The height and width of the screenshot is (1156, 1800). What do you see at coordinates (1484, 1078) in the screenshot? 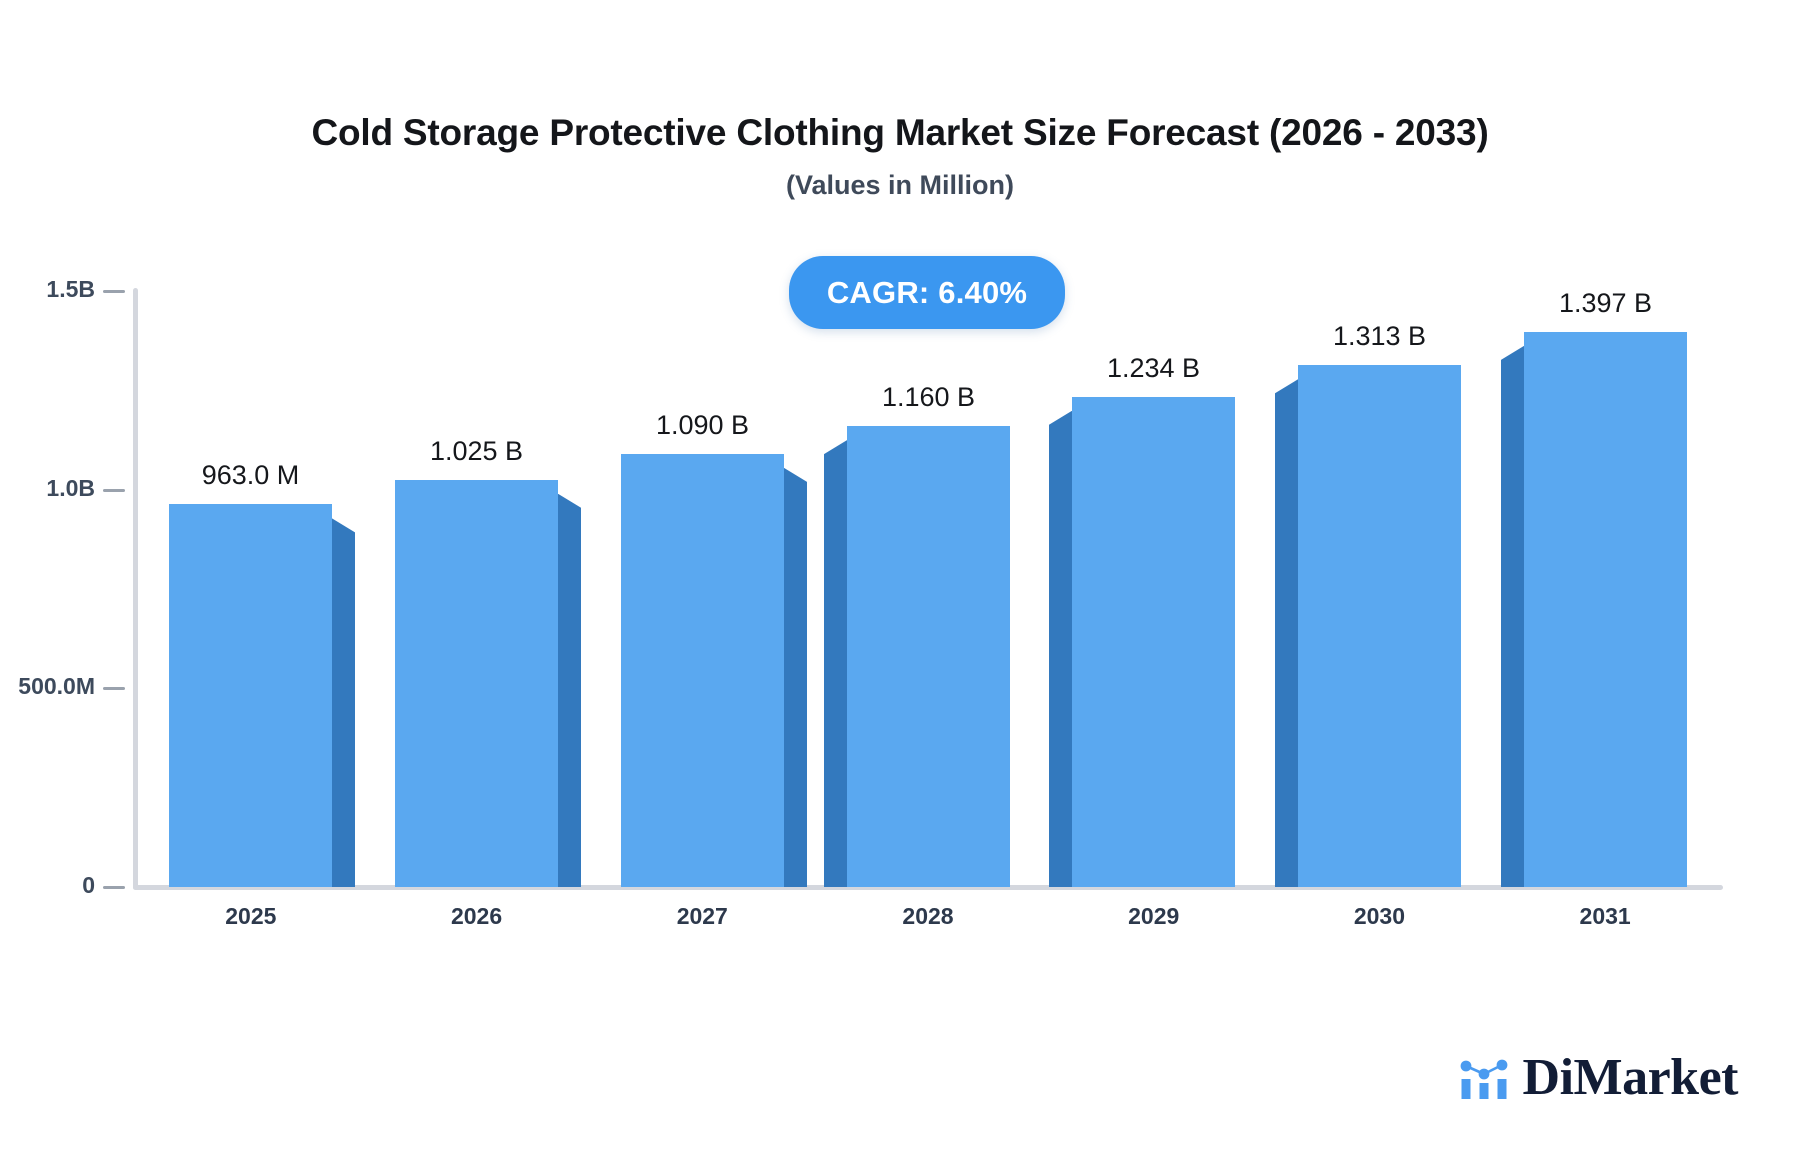
I see `bar-chart-icon` at bounding box center [1484, 1078].